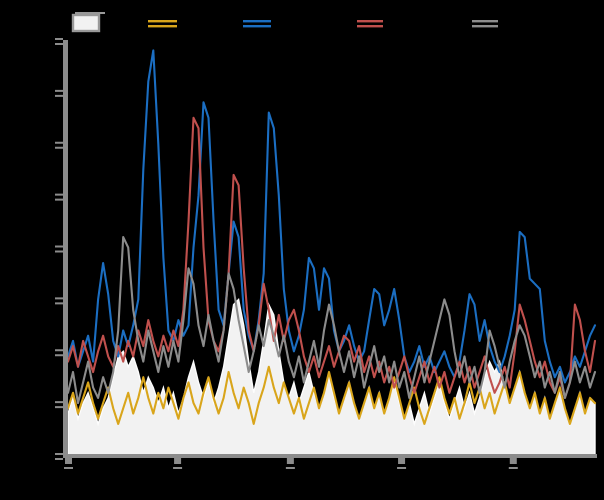 This screenshot has height=500, width=604. What do you see at coordinates (86, 23) in the screenshot?
I see `legend-swatch-area-series` at bounding box center [86, 23].